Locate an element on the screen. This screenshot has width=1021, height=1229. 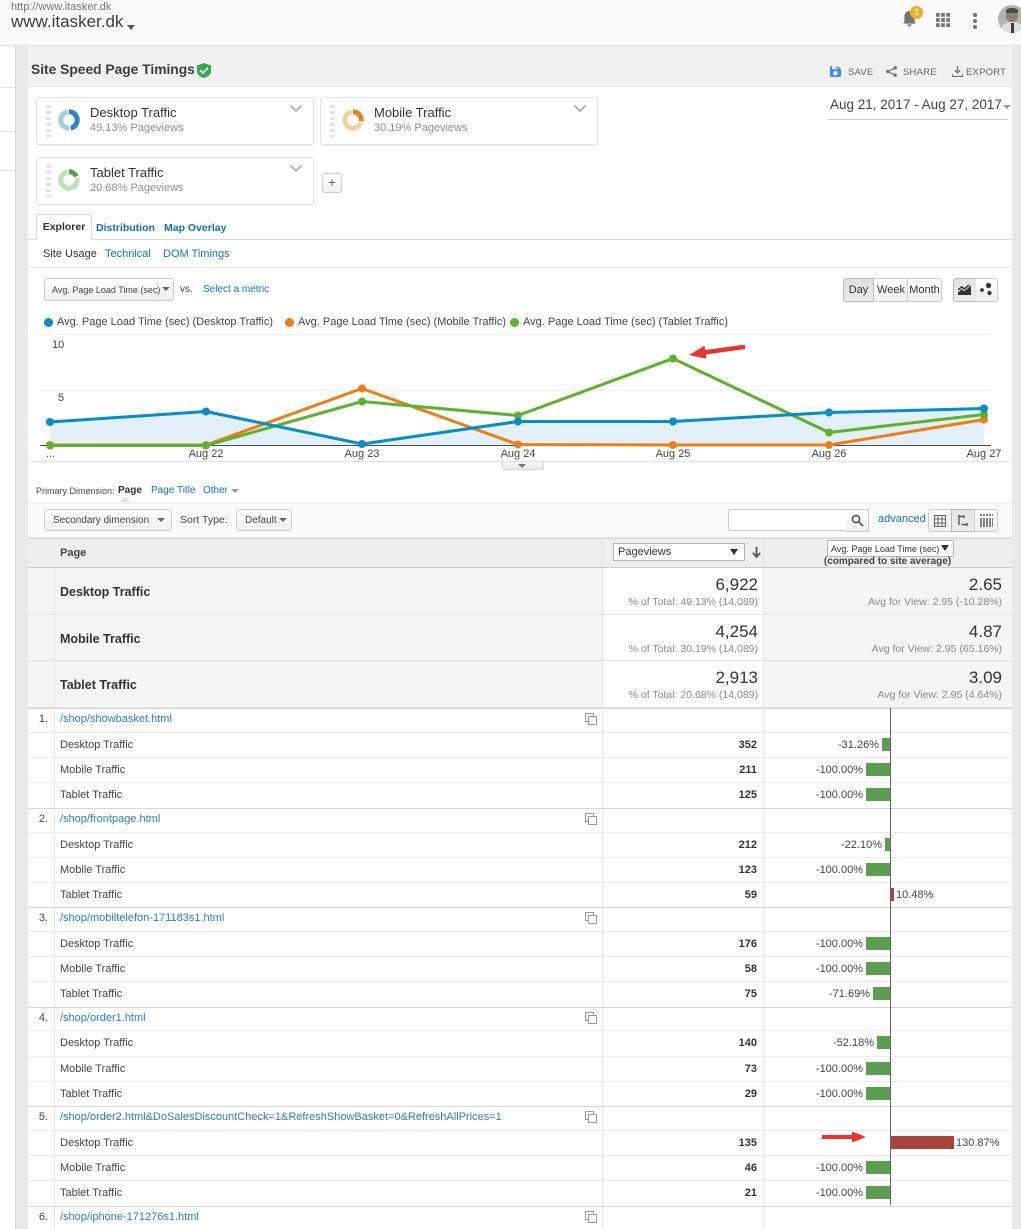
svg-text: 5 is located at coordinates (61, 398).